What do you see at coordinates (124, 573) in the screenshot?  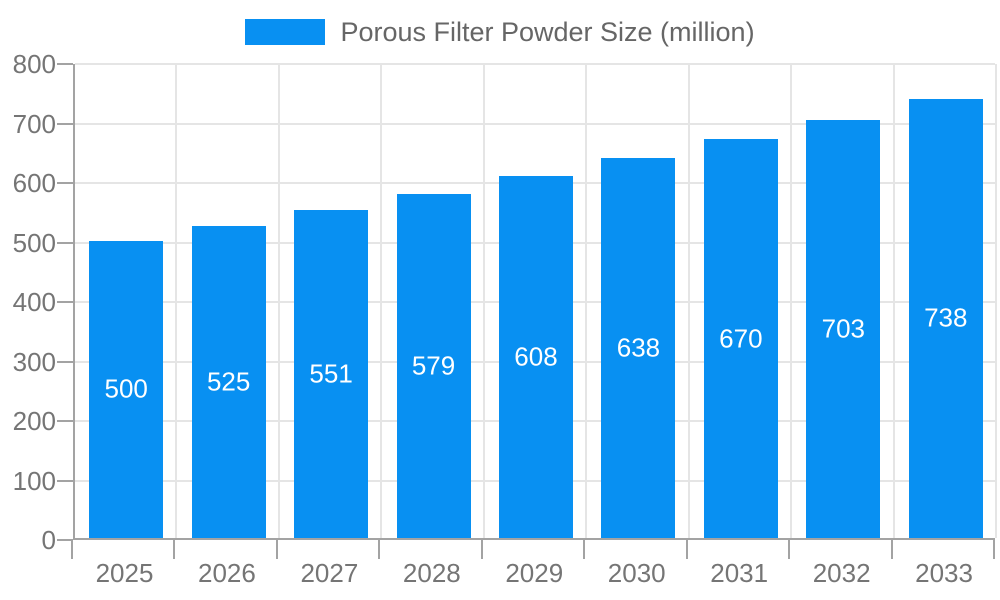 I see `x-axis-category-label: 2025` at bounding box center [124, 573].